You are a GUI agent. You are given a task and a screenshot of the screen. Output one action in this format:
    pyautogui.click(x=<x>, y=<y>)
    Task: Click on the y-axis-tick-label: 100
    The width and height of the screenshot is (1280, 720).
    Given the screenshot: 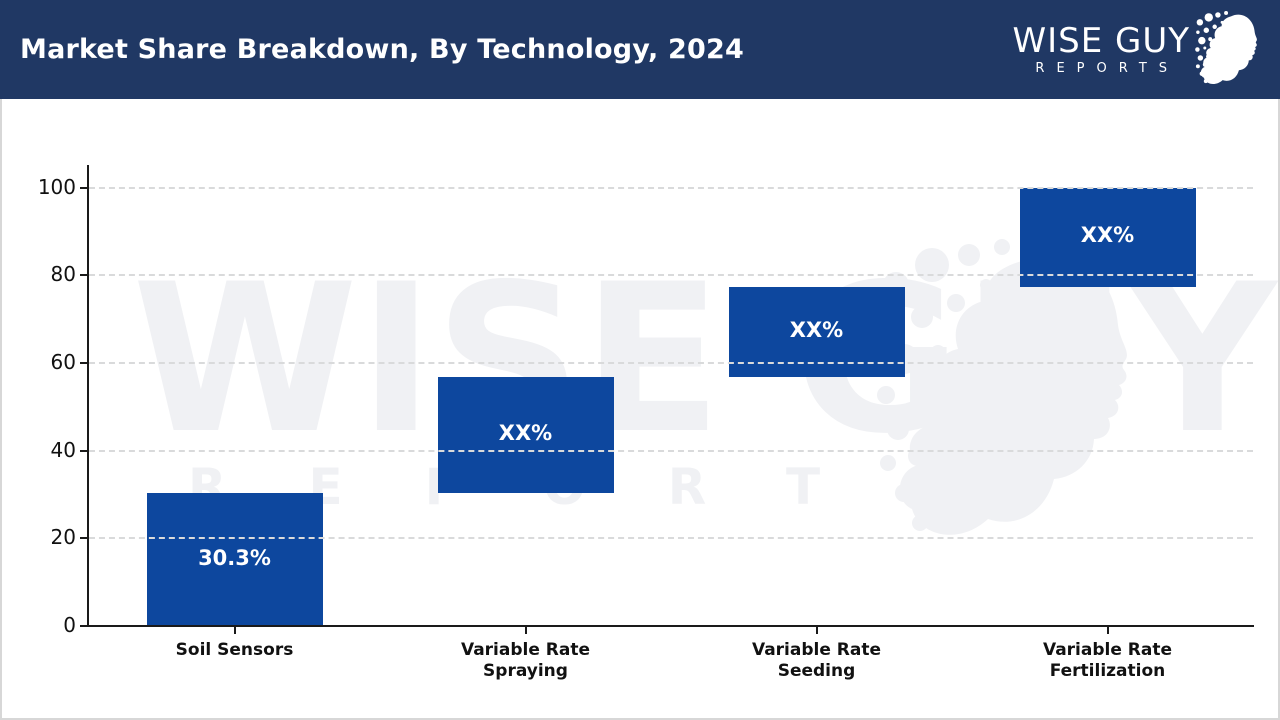 What is the action you would take?
    pyautogui.click(x=56, y=186)
    